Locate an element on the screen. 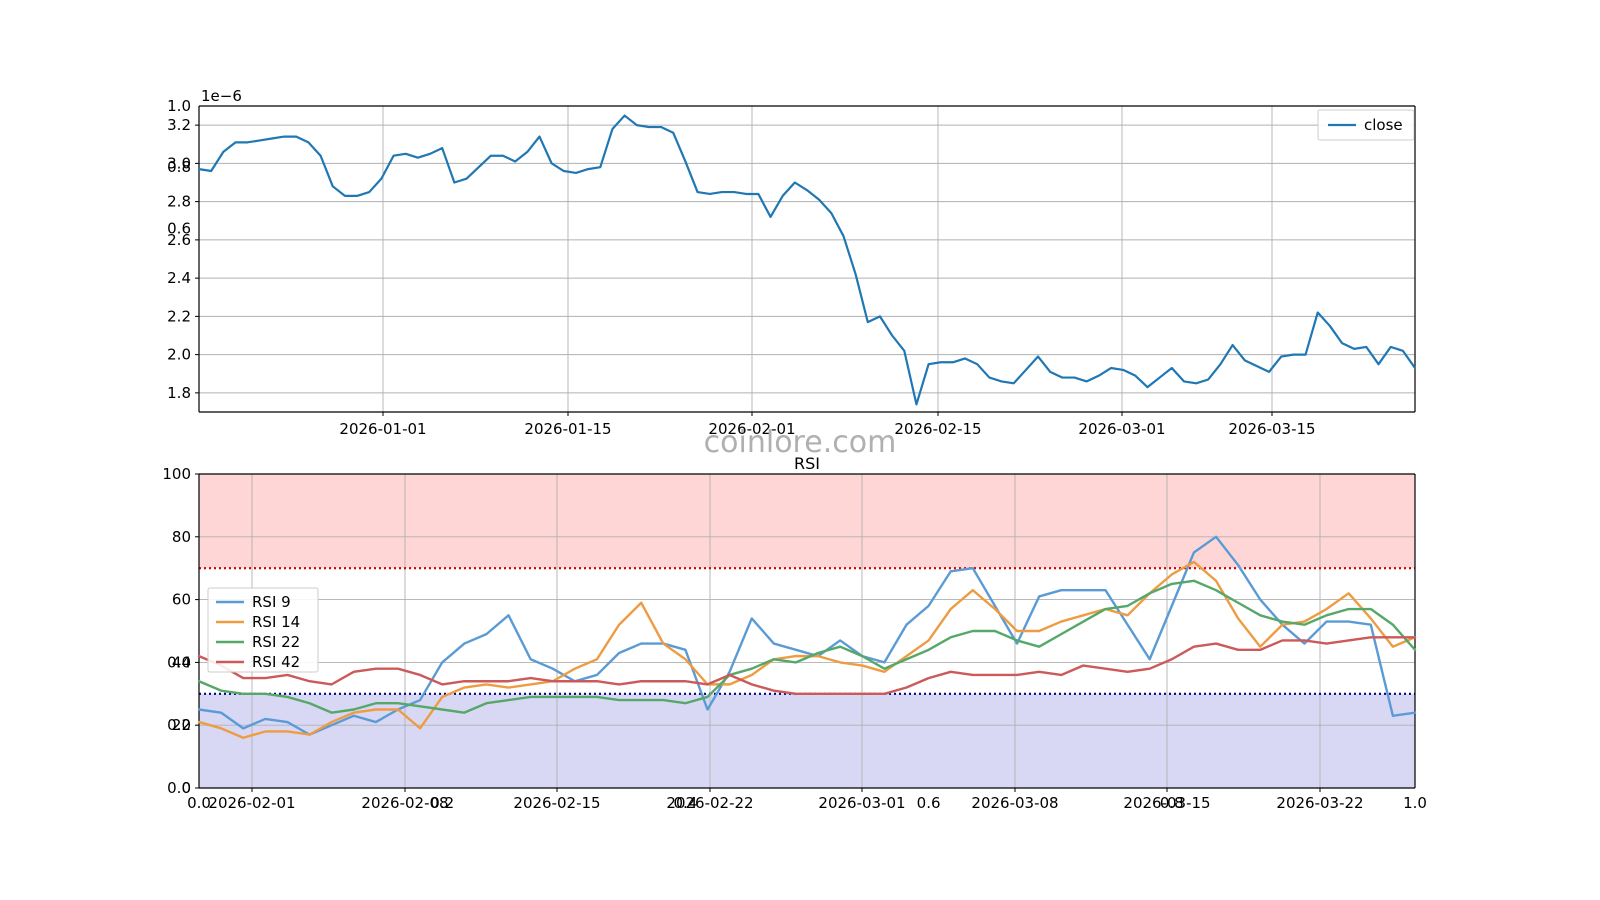 Image resolution: width=1600 pixels, height=900 pixels. rsi-legend-label-rsi-42: RSI 42 is located at coordinates (276, 662).